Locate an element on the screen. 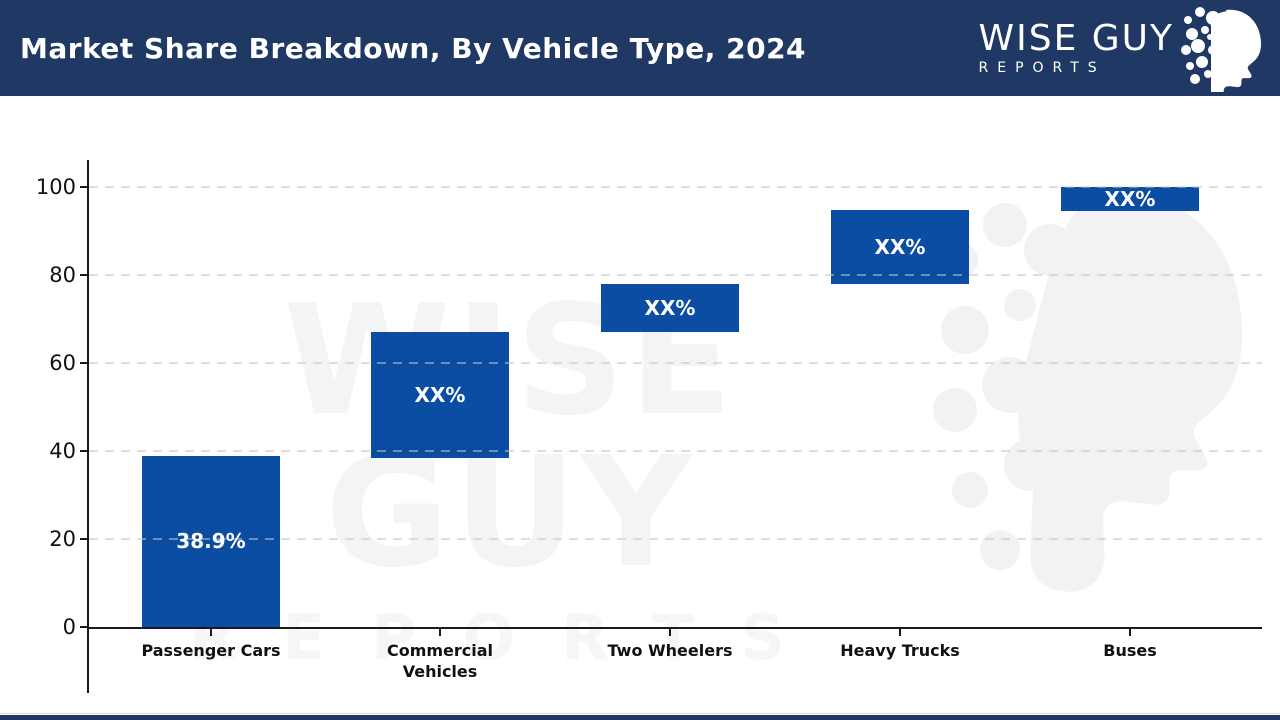 This screenshot has height=720, width=1280. logo-text: WISE GUY REPORTS is located at coordinates (1076, 47).